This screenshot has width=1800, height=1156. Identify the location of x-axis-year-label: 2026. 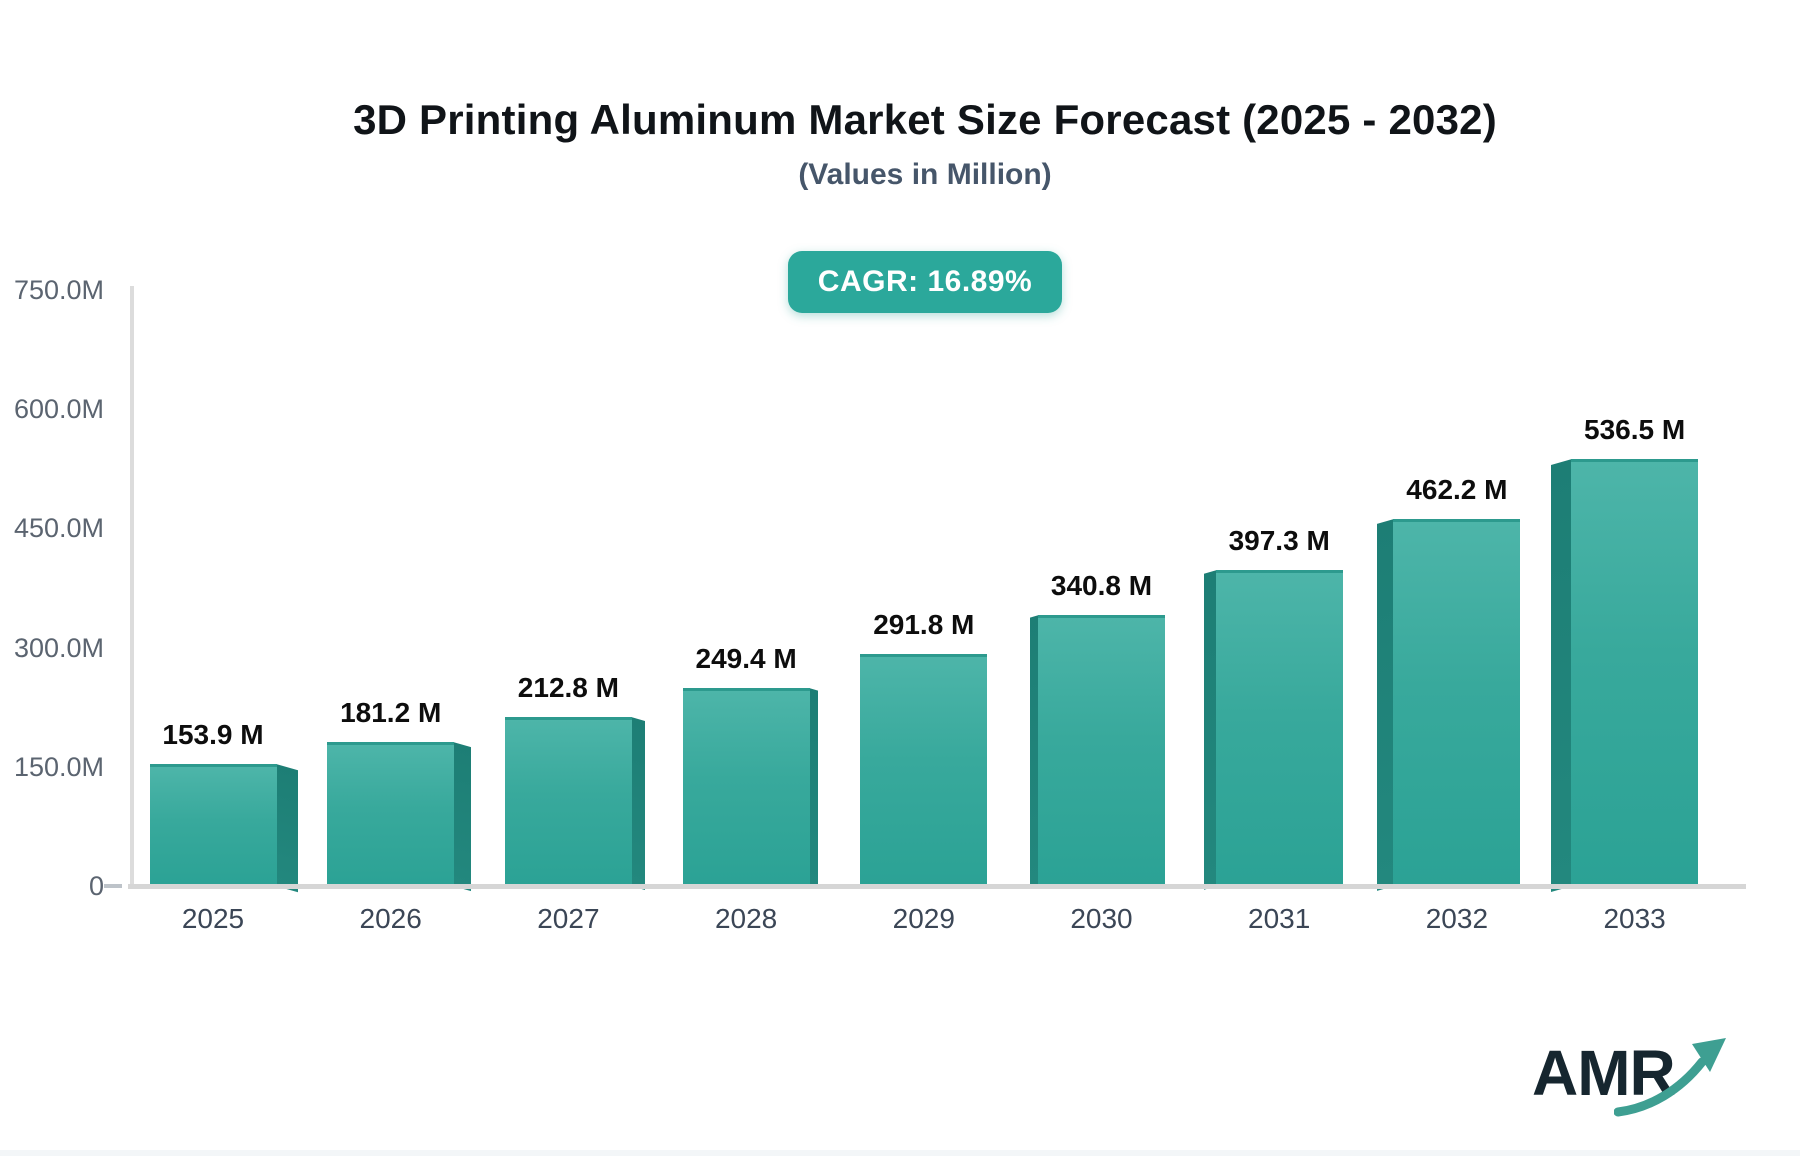
(390, 918).